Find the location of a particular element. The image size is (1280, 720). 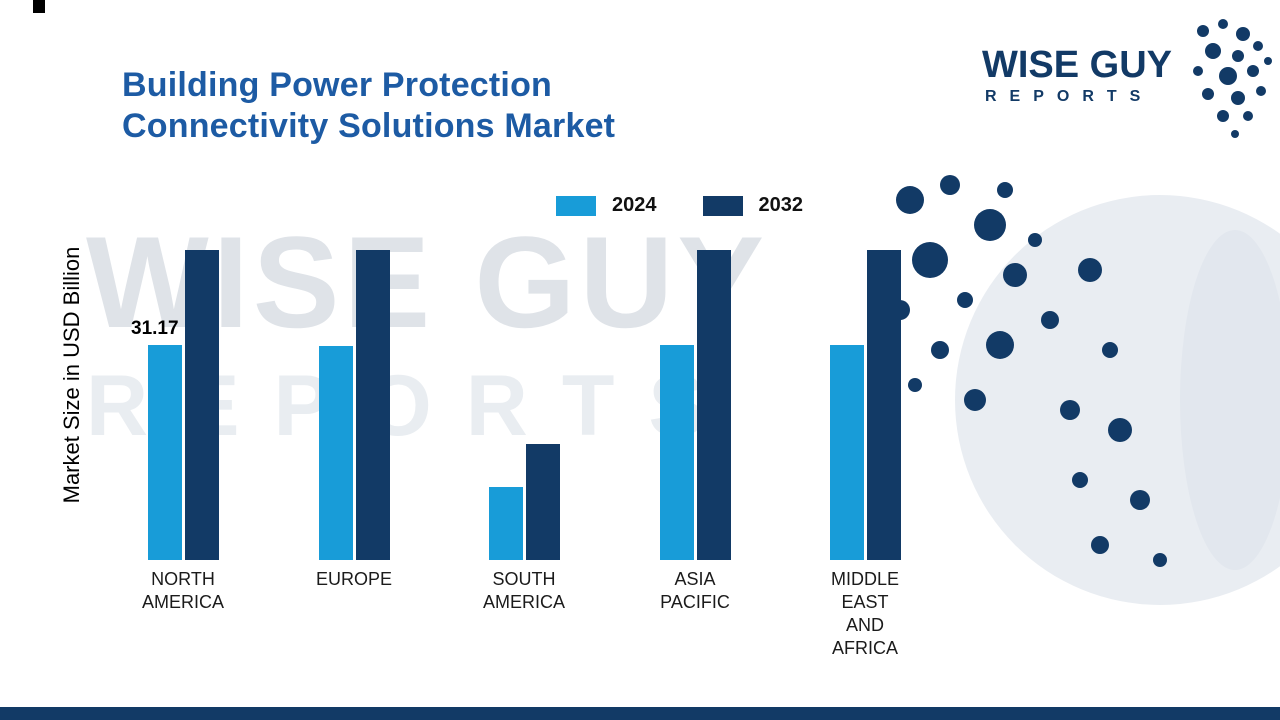

chart-legend: 2024 2032 is located at coordinates (679, 205).